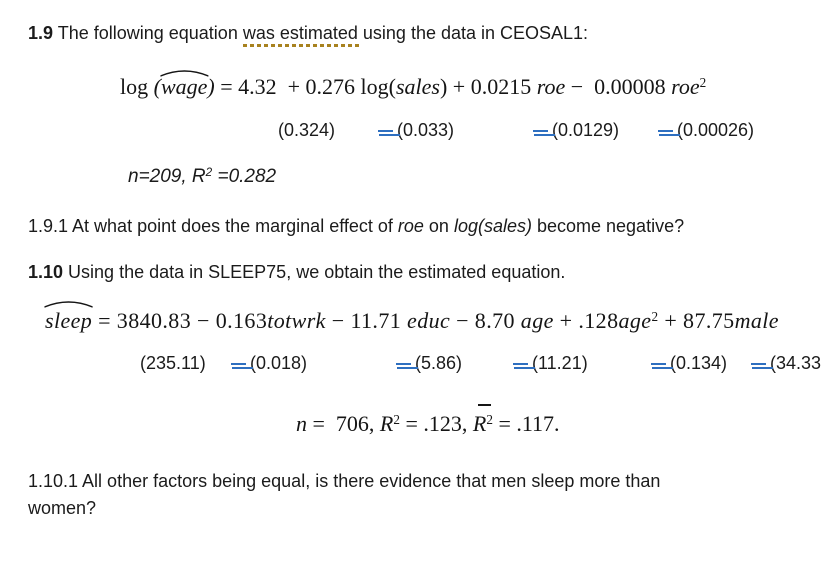 This screenshot has width=828, height=580. What do you see at coordinates (429, 320) in the screenshot?
I see `var-educ: educ` at bounding box center [429, 320].